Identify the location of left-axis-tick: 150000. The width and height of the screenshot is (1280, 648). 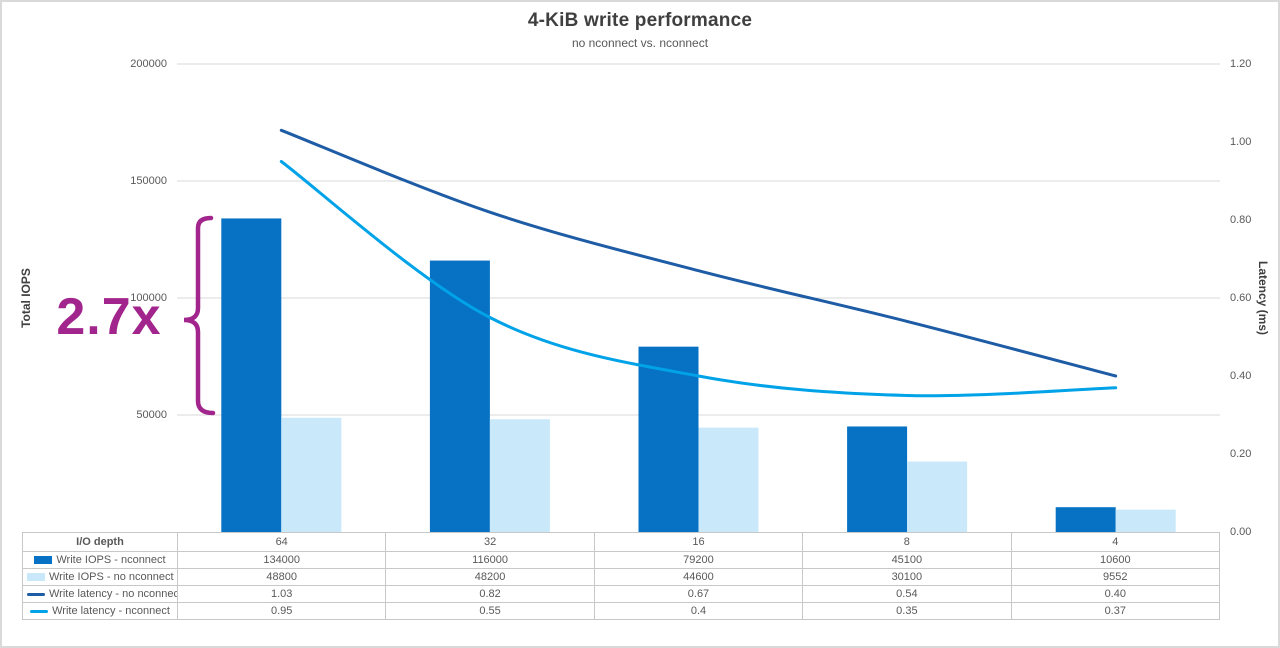
(148, 181).